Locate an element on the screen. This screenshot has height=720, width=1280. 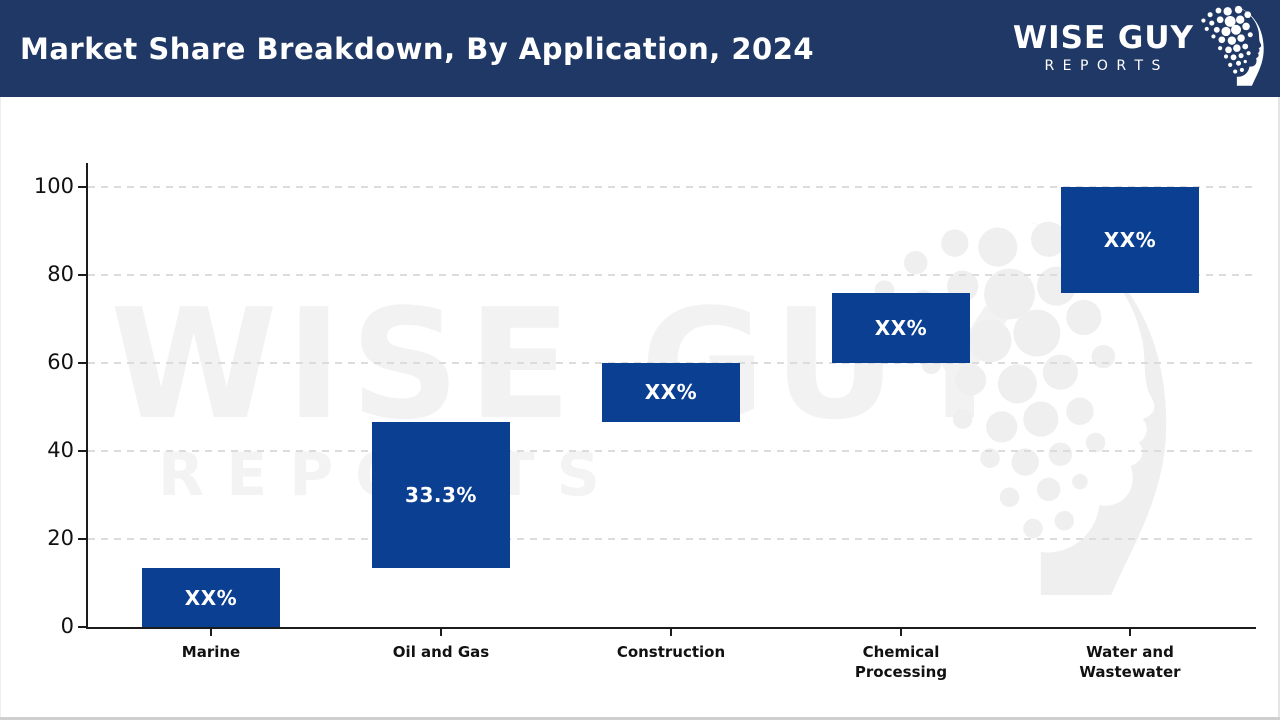
bar-value-label: 33.3% is located at coordinates (441, 495).